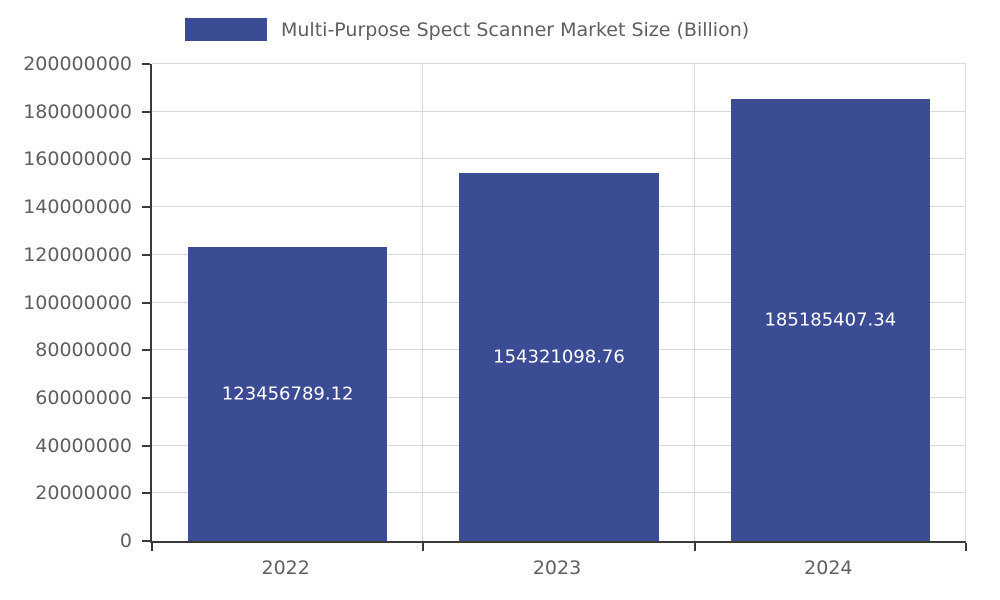 This screenshot has height=600, width=1000. I want to click on y-tick-label: 0, so click(125, 541).